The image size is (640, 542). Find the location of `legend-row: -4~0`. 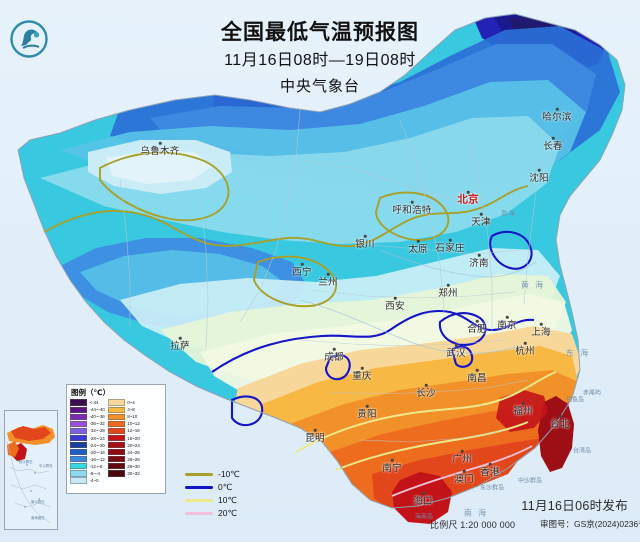

legend-row: -4~0 is located at coordinates (87, 480).